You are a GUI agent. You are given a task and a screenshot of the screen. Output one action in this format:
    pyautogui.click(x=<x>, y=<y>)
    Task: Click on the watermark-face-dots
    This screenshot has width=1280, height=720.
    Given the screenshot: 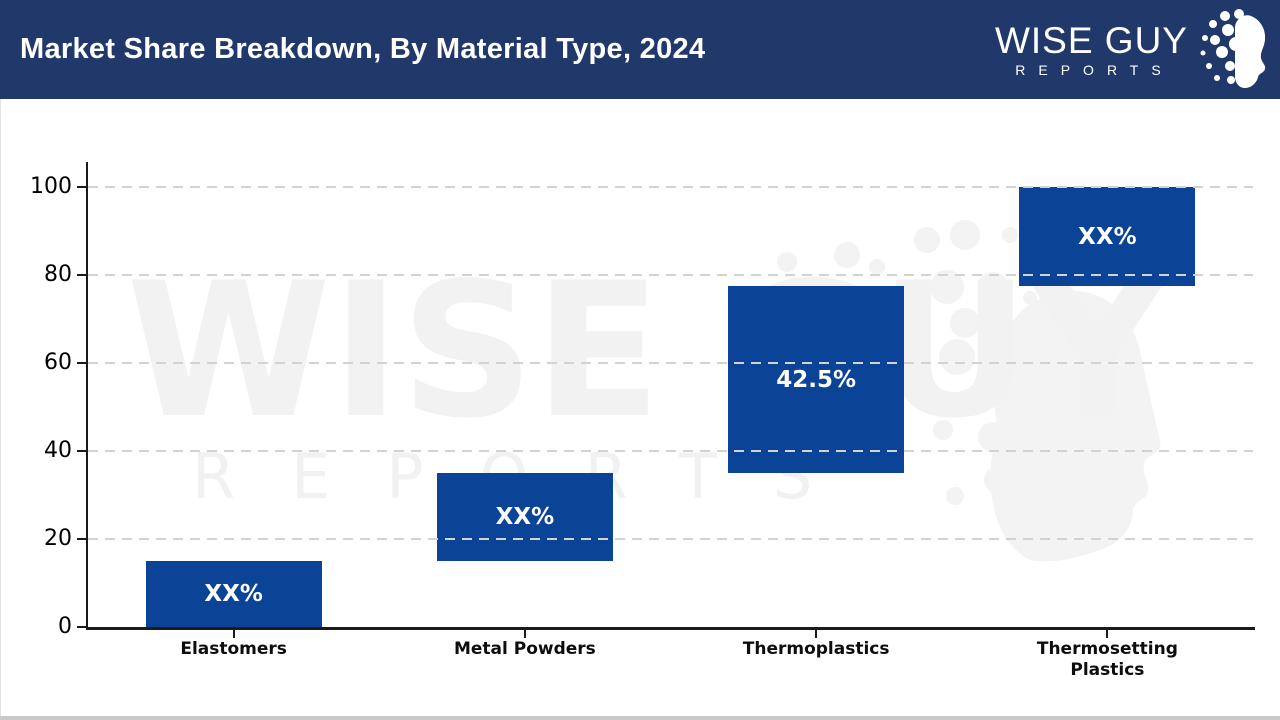 What is the action you would take?
    pyautogui.click(x=969, y=391)
    